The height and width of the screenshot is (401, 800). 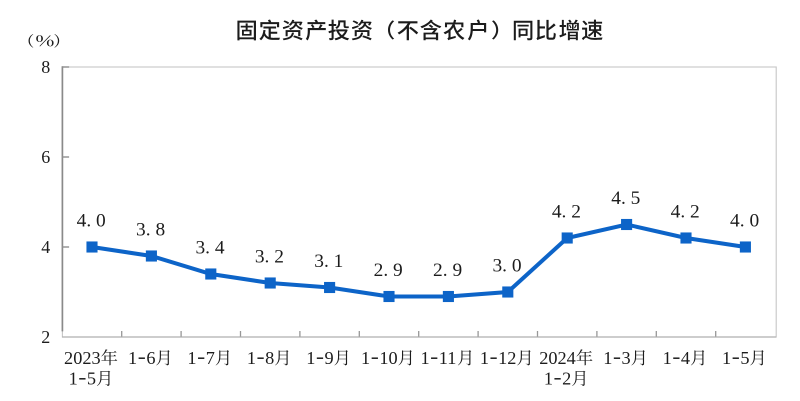 What do you see at coordinates (329, 358) in the screenshot?
I see `svg-text: 9` at bounding box center [329, 358].